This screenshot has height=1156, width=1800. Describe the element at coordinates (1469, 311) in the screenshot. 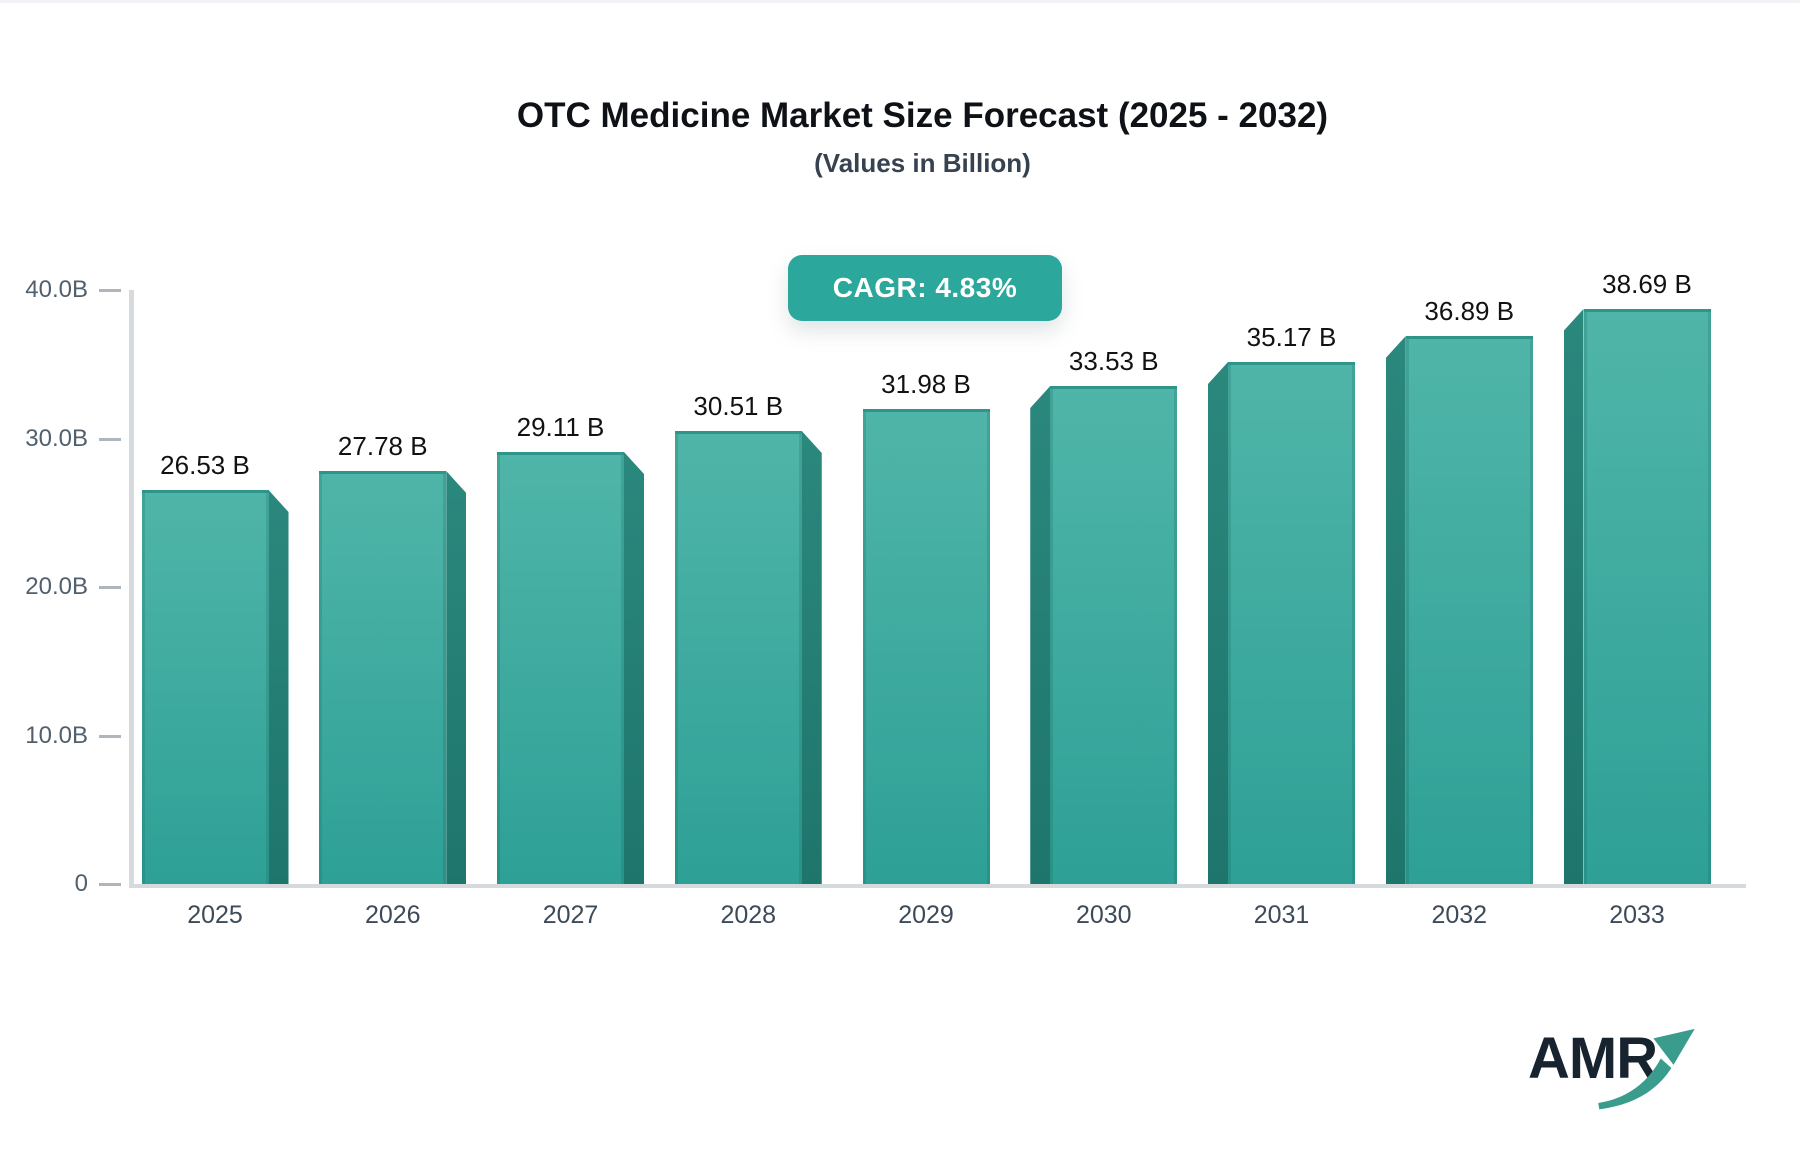

I see `bar-value-label-2032: 36.89 B` at that location.